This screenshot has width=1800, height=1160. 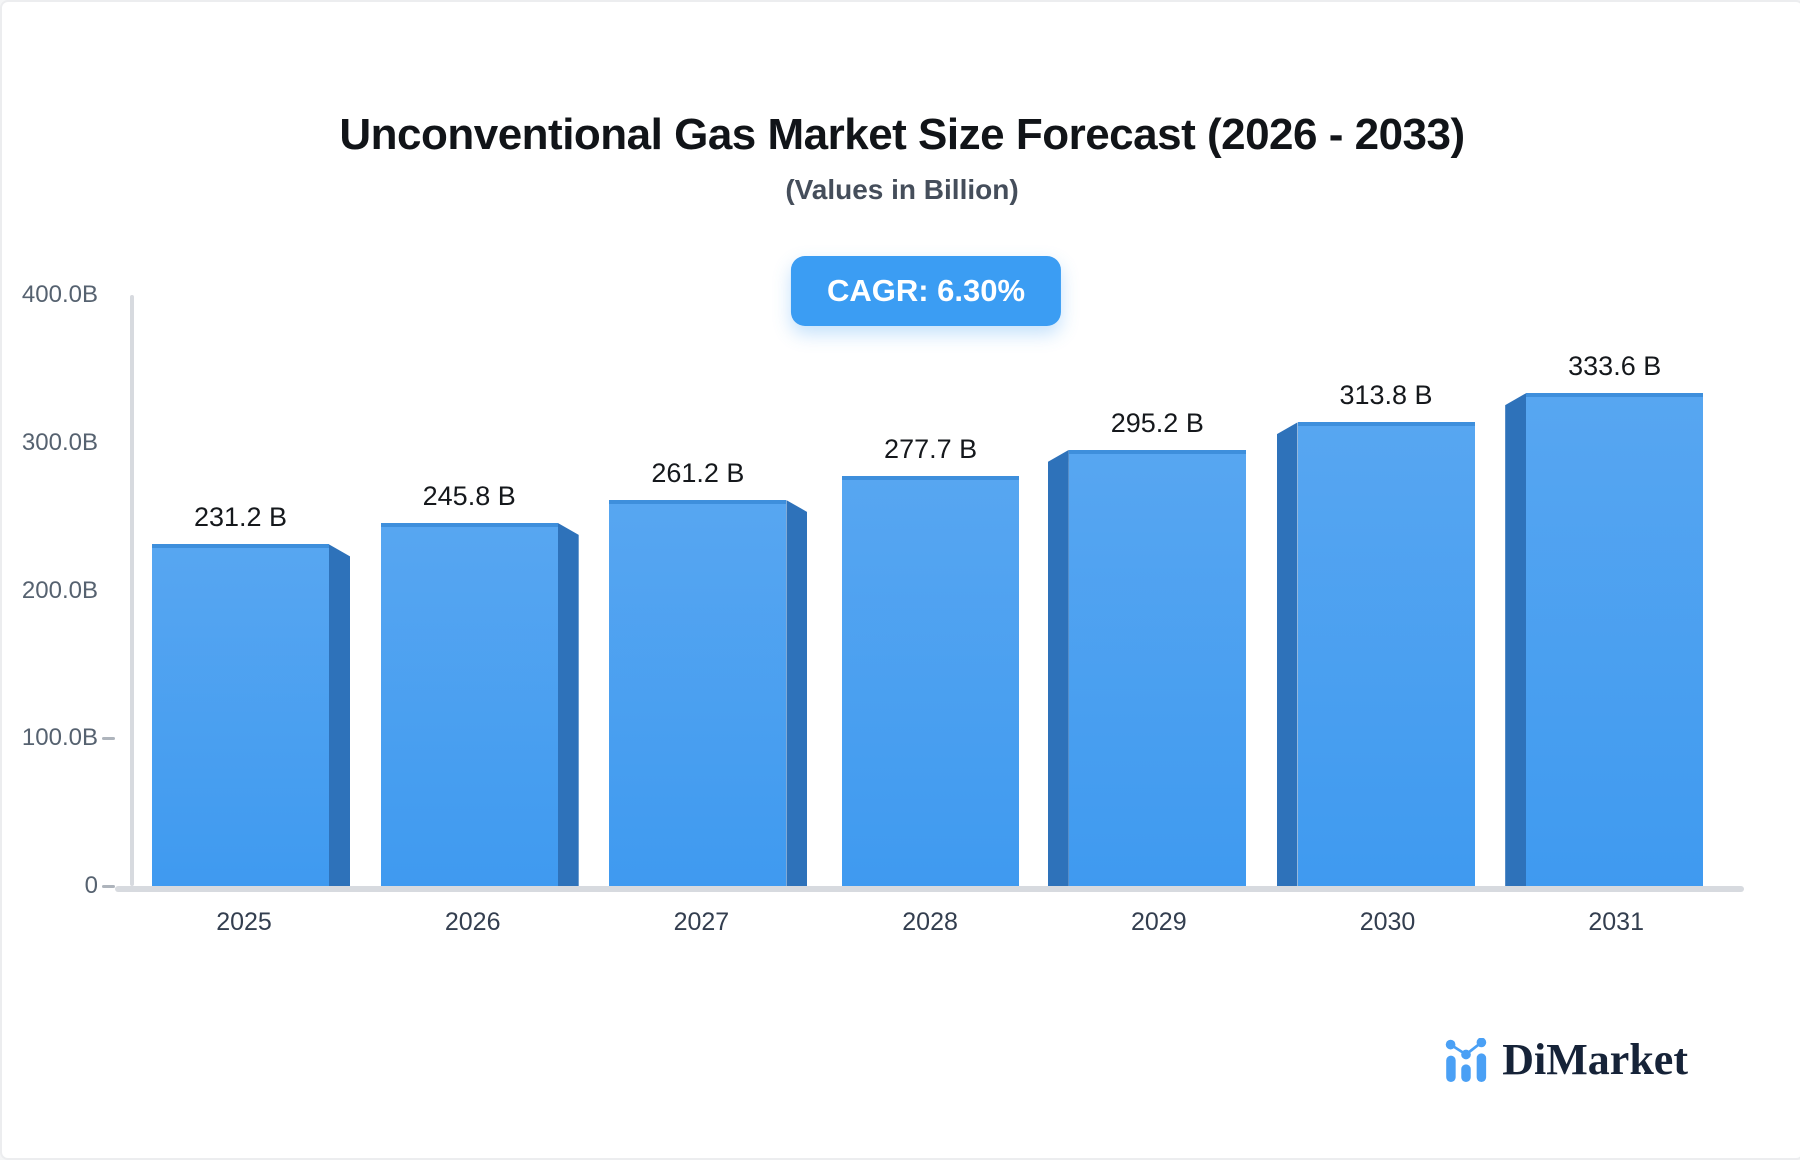 I want to click on chart-subtitle: (Values in Billion), so click(x=902, y=189).